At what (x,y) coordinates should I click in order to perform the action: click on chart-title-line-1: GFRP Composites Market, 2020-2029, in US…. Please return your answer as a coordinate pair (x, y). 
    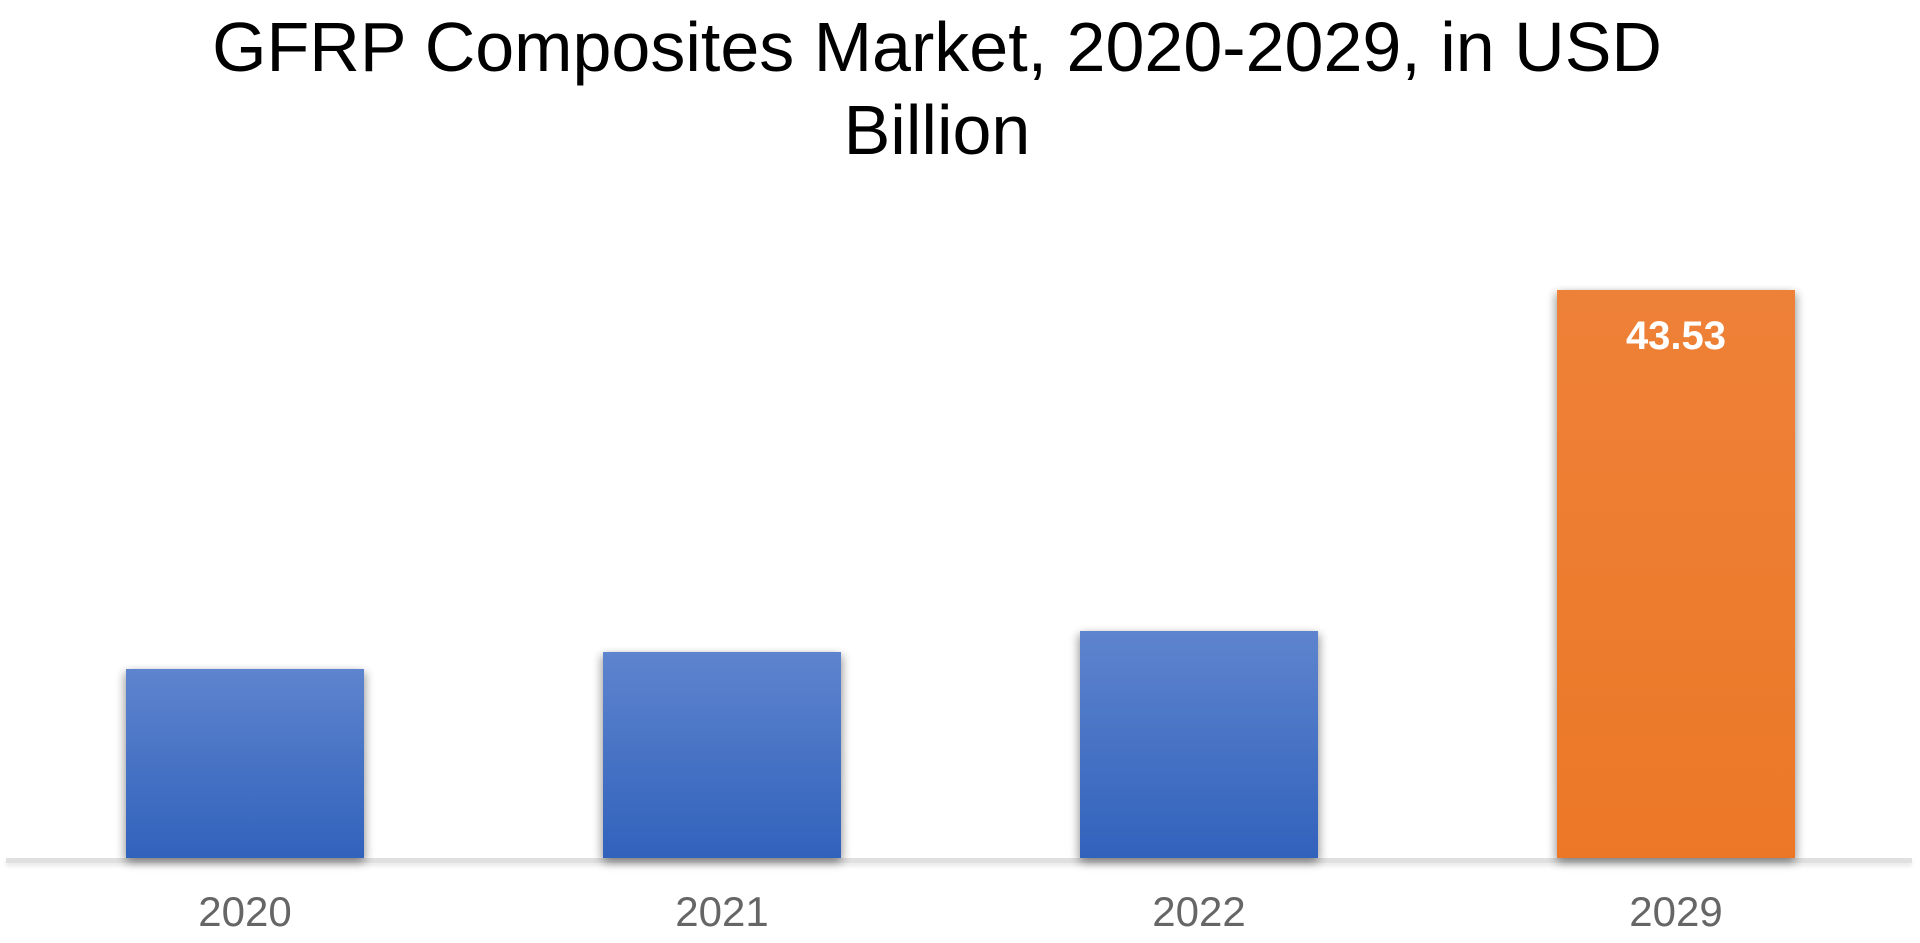
    Looking at the image, I should click on (937, 47).